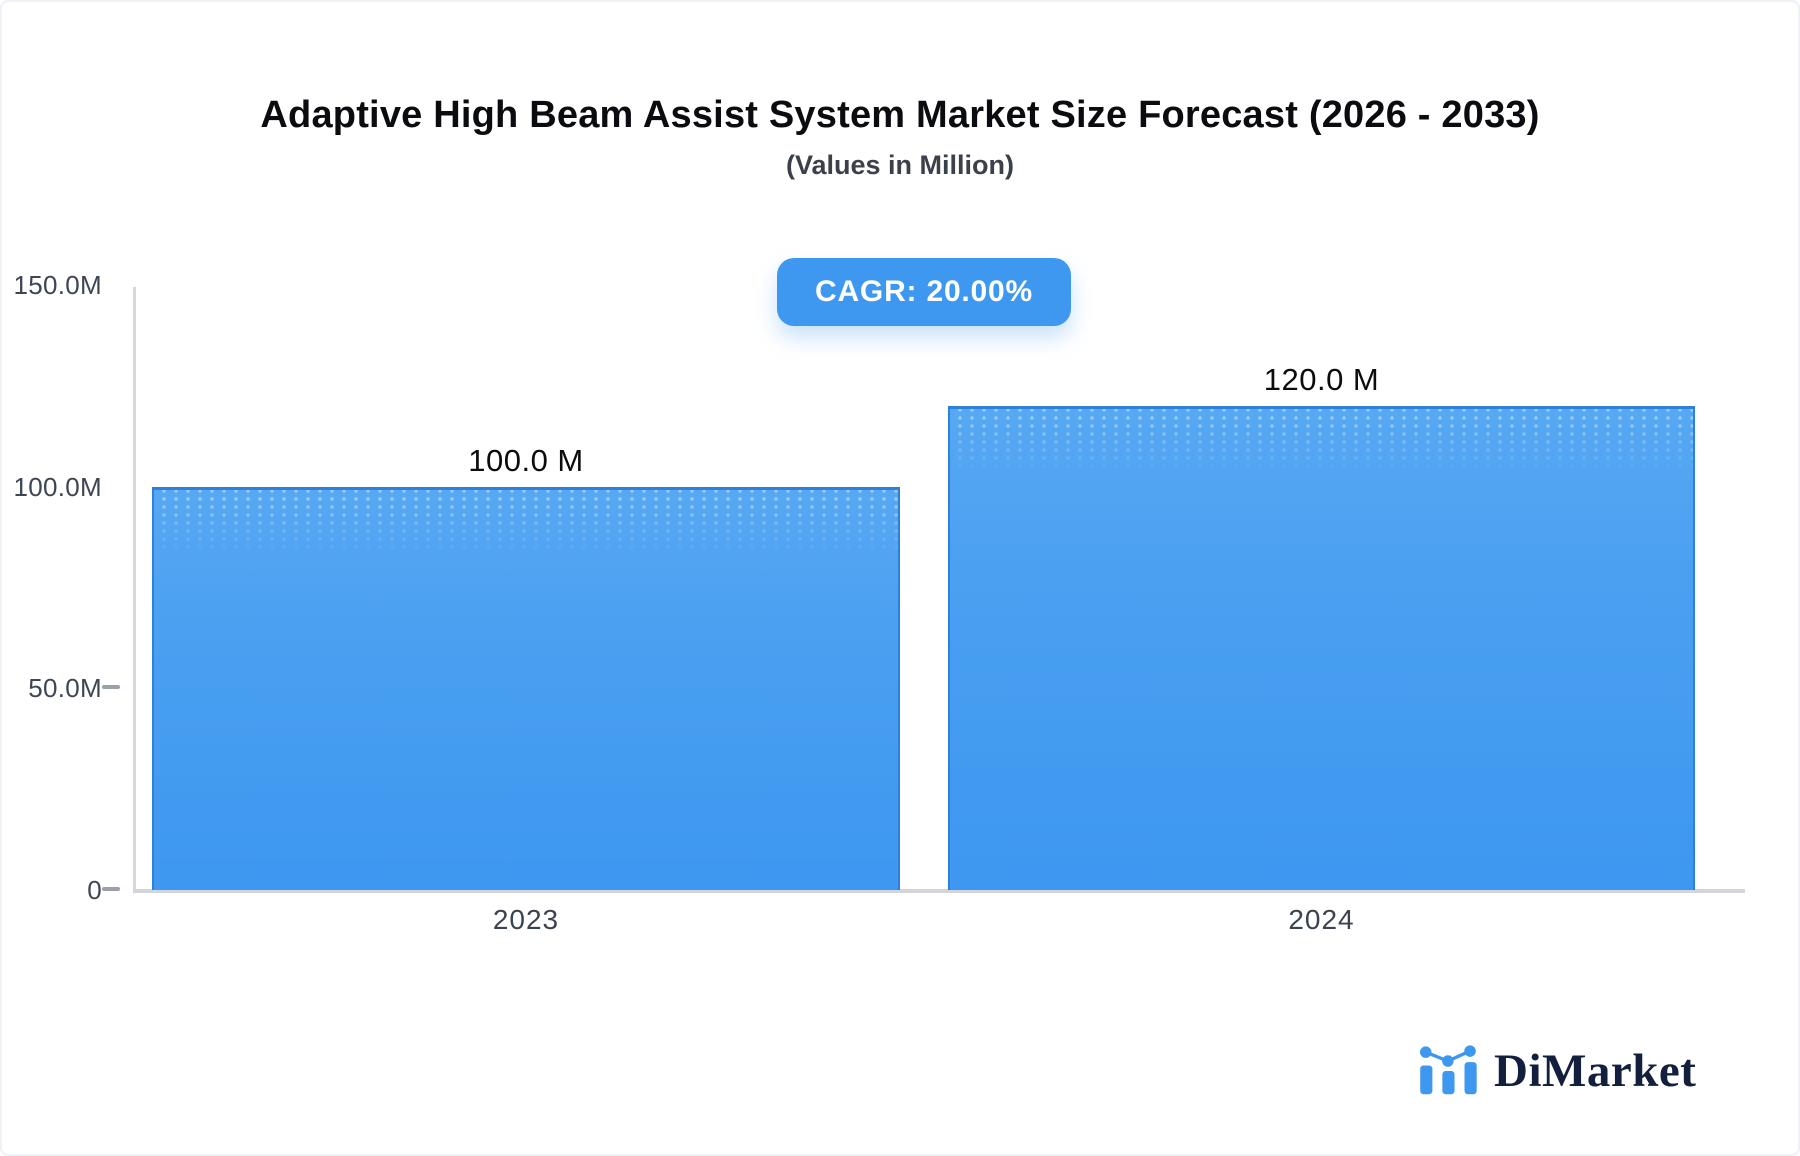 The height and width of the screenshot is (1156, 1800). What do you see at coordinates (939, 891) in the screenshot?
I see `x-axis-line` at bounding box center [939, 891].